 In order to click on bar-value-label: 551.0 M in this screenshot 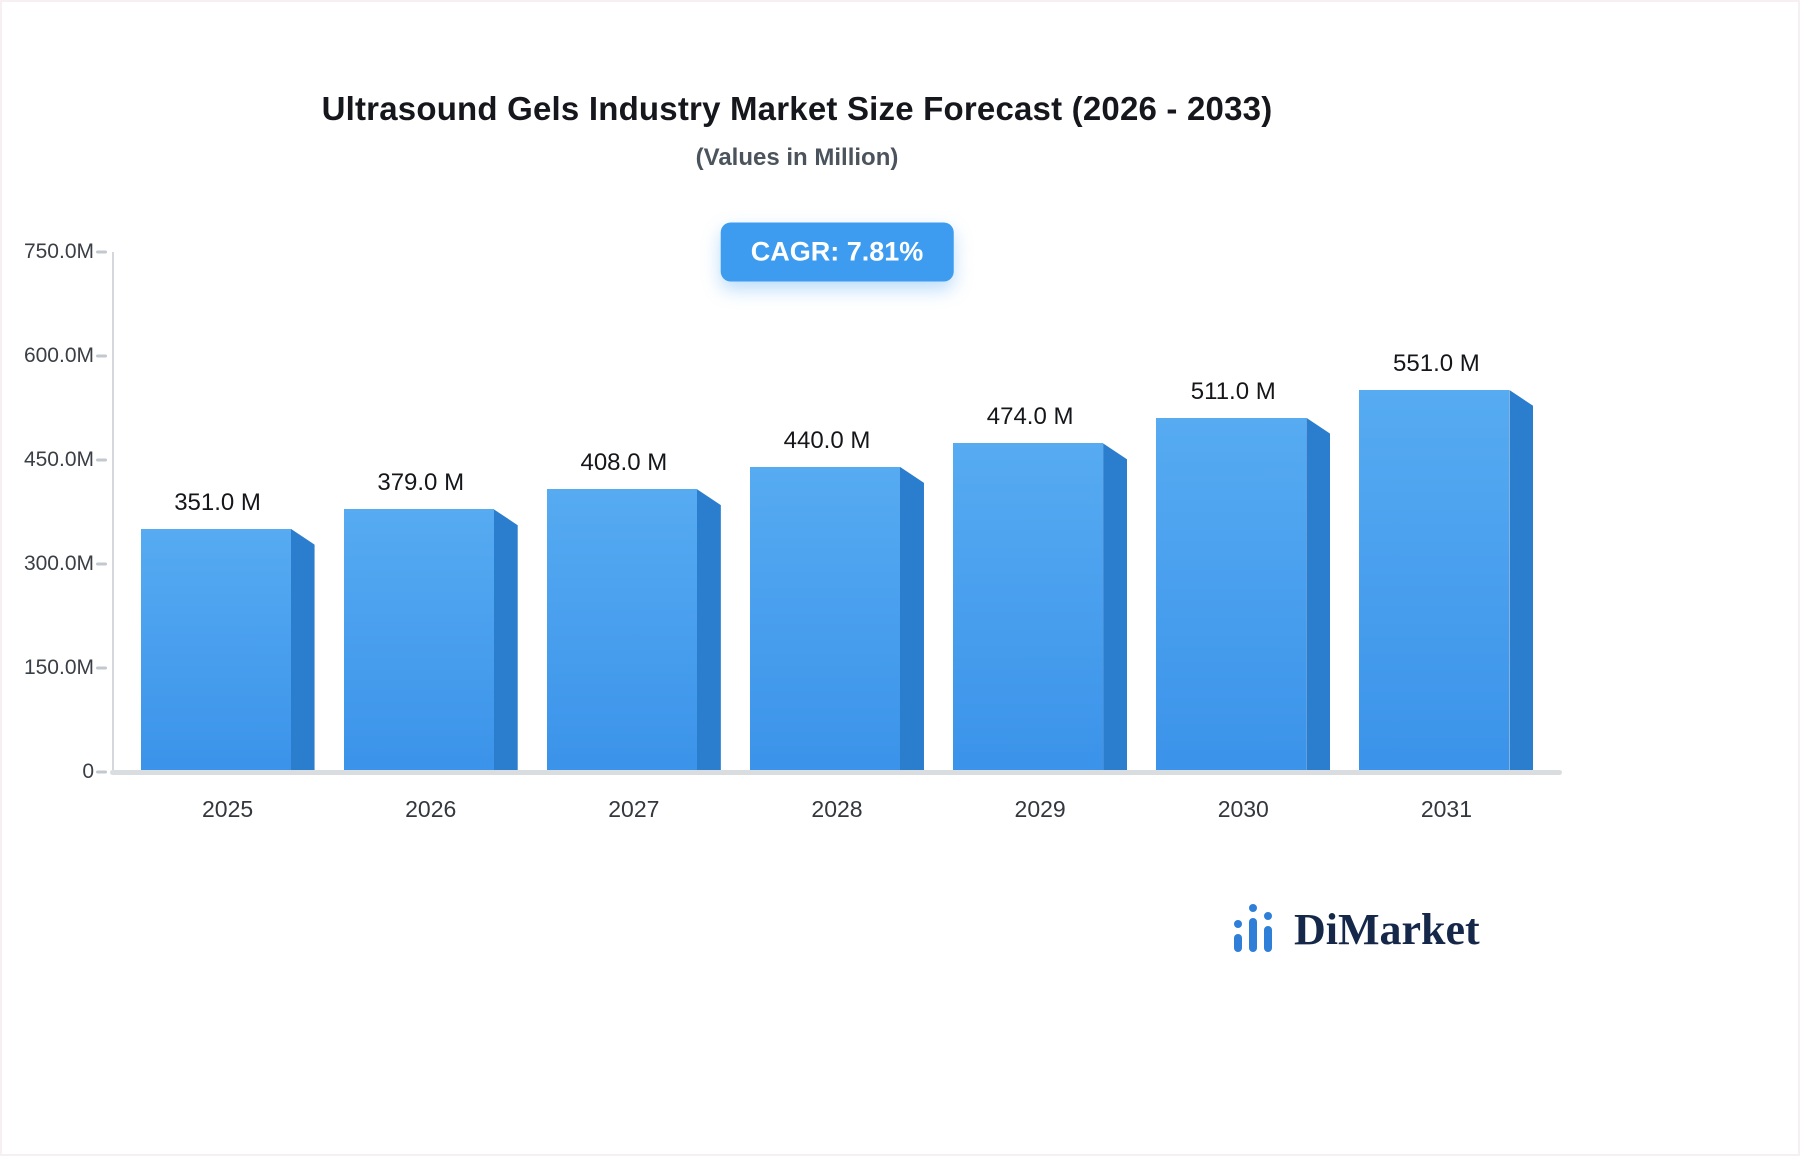, I will do `click(1436, 363)`.